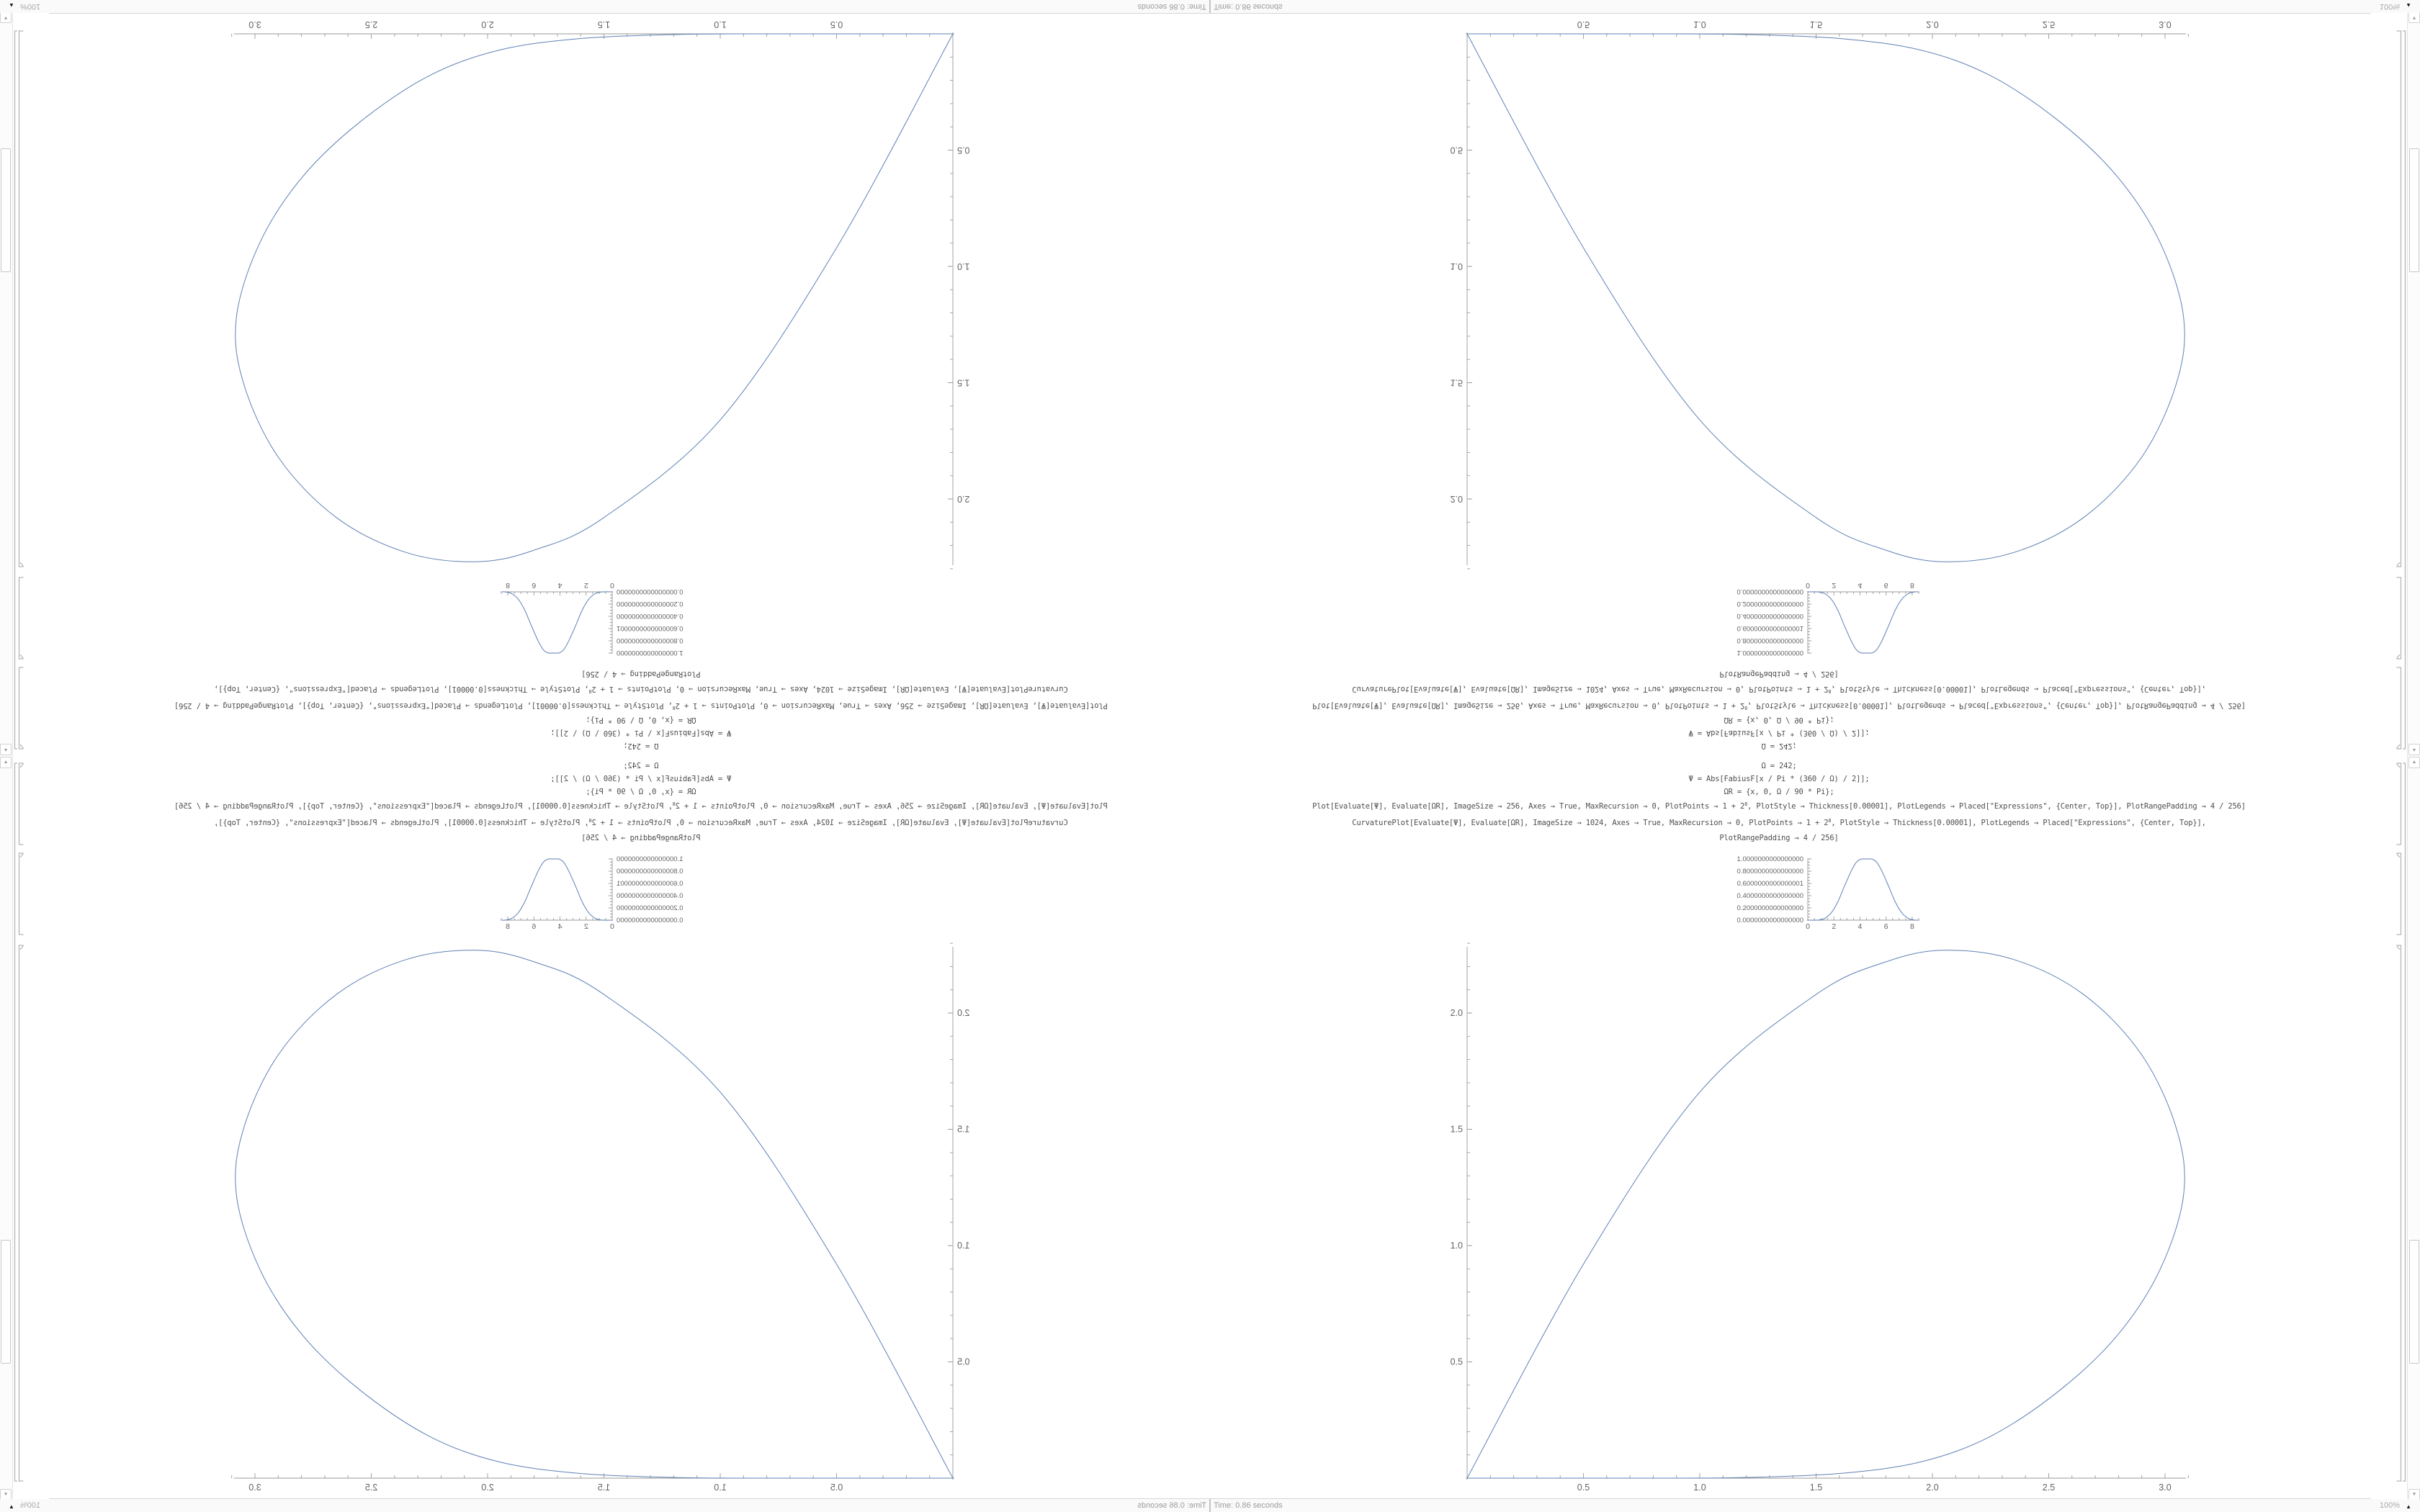 This screenshot has width=2420, height=1512. I want to click on status-bar-border, so click(1790, 13).